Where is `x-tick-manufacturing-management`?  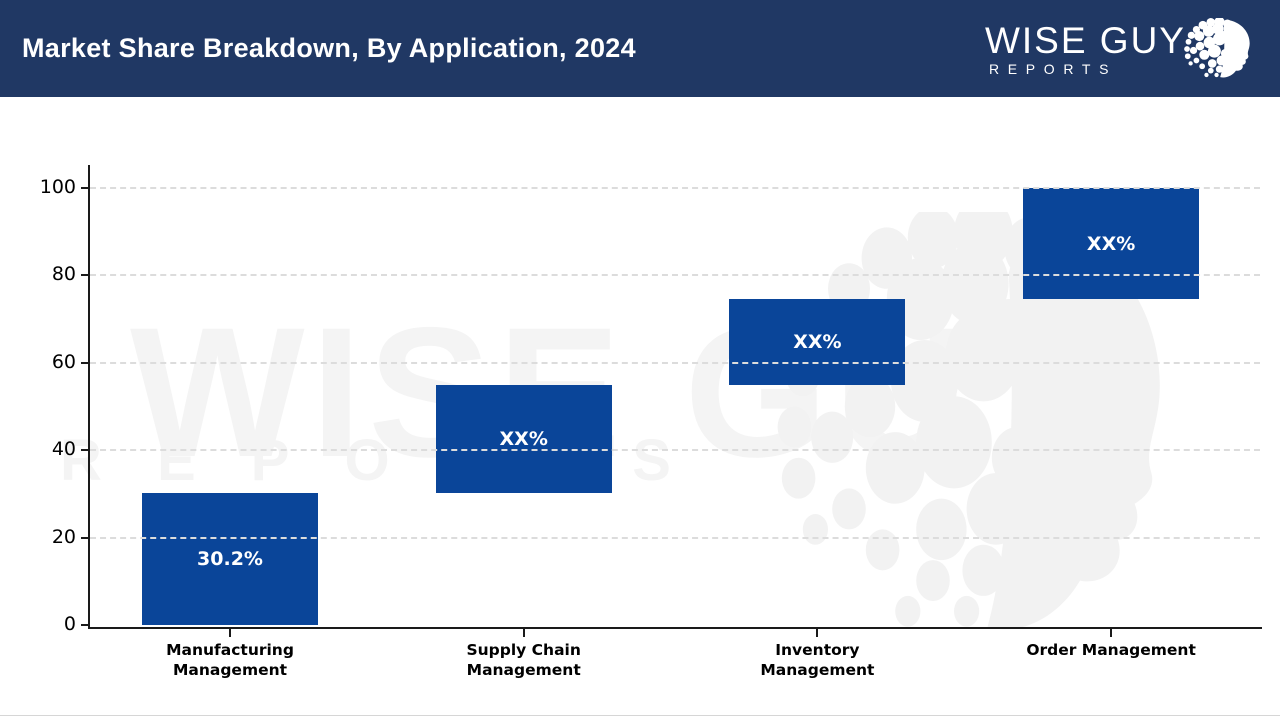
x-tick-manufacturing-management is located at coordinates (230, 633).